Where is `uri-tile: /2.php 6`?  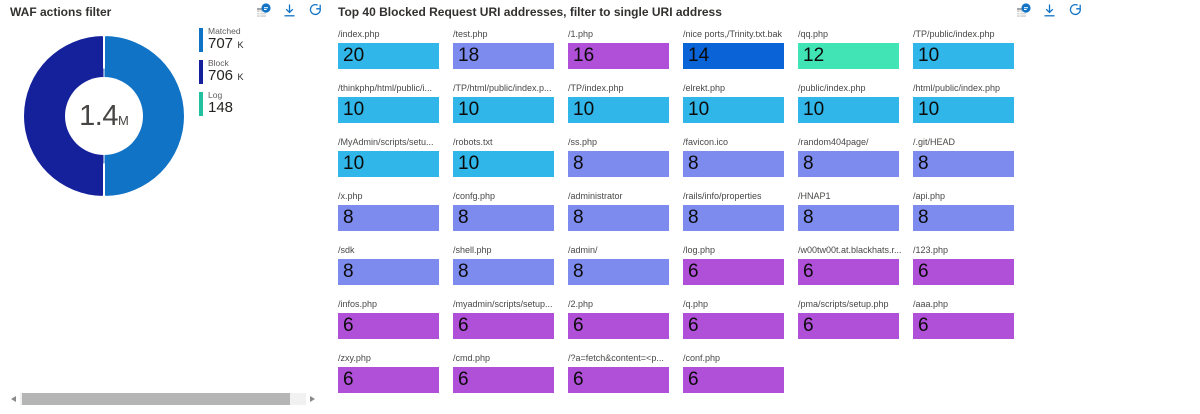
uri-tile: /2.php 6 is located at coordinates (625, 319).